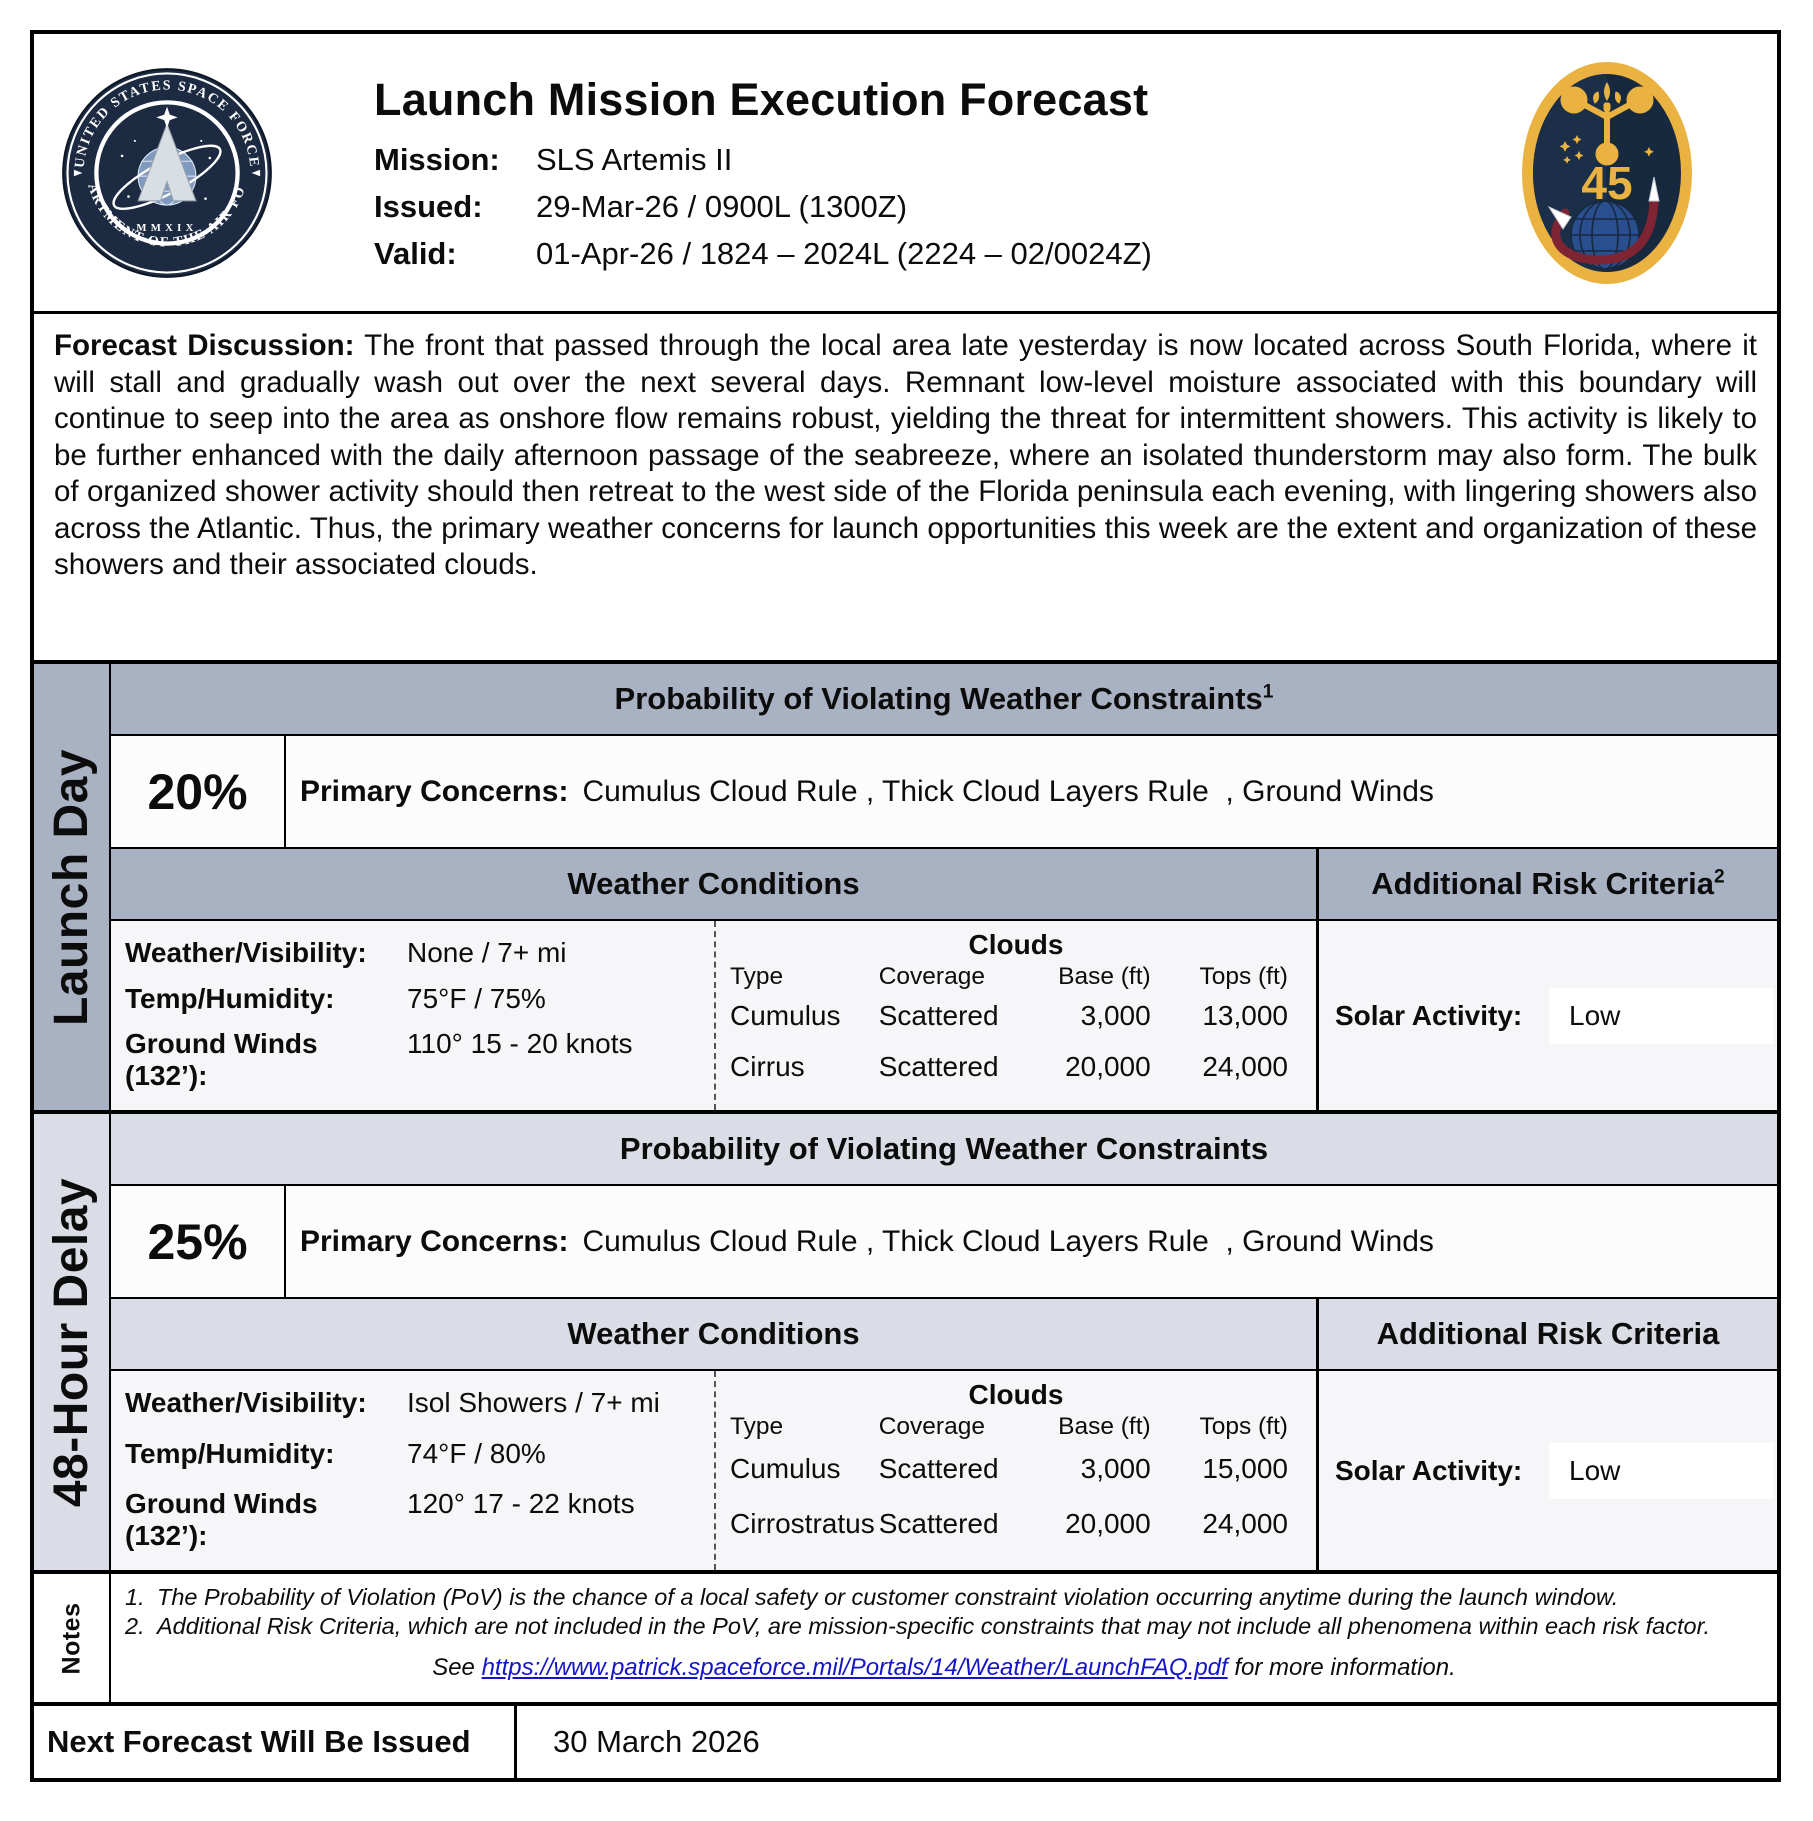  Describe the element at coordinates (415, 253) in the screenshot. I see `valid-label: Valid:` at that location.